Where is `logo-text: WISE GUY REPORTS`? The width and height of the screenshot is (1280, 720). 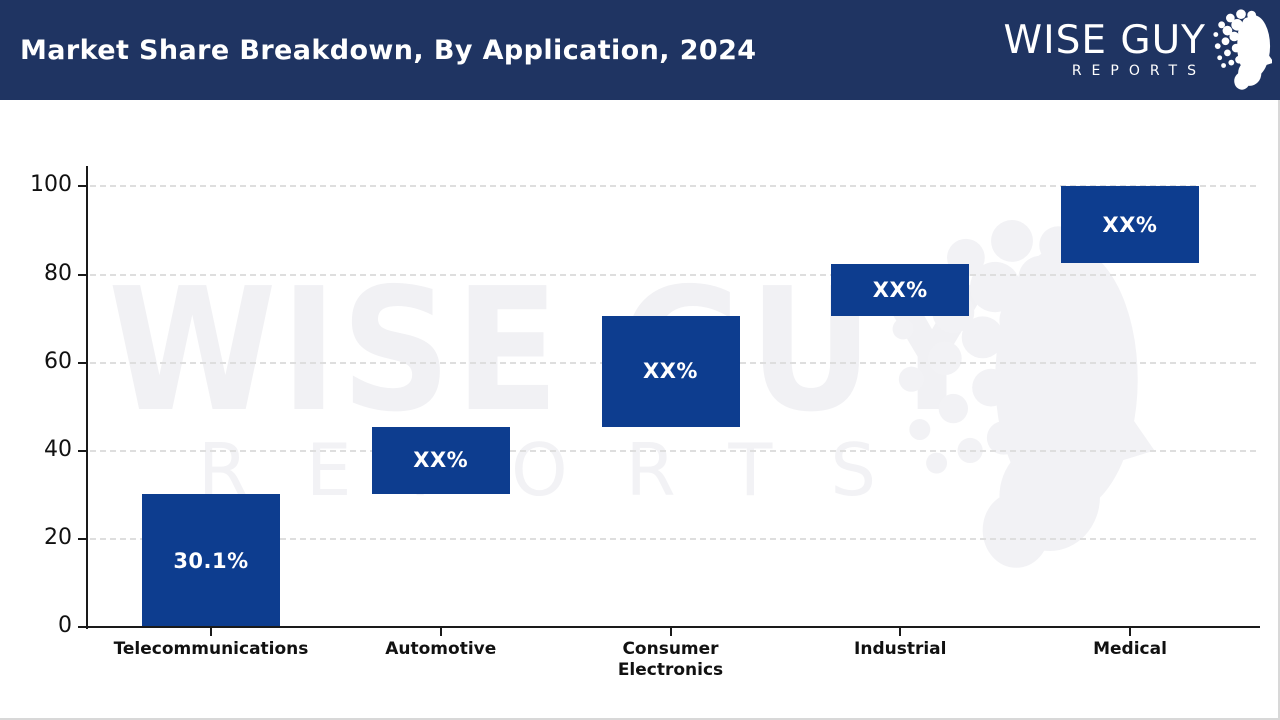
logo-text: WISE GUY REPORTS is located at coordinates (1105, 50).